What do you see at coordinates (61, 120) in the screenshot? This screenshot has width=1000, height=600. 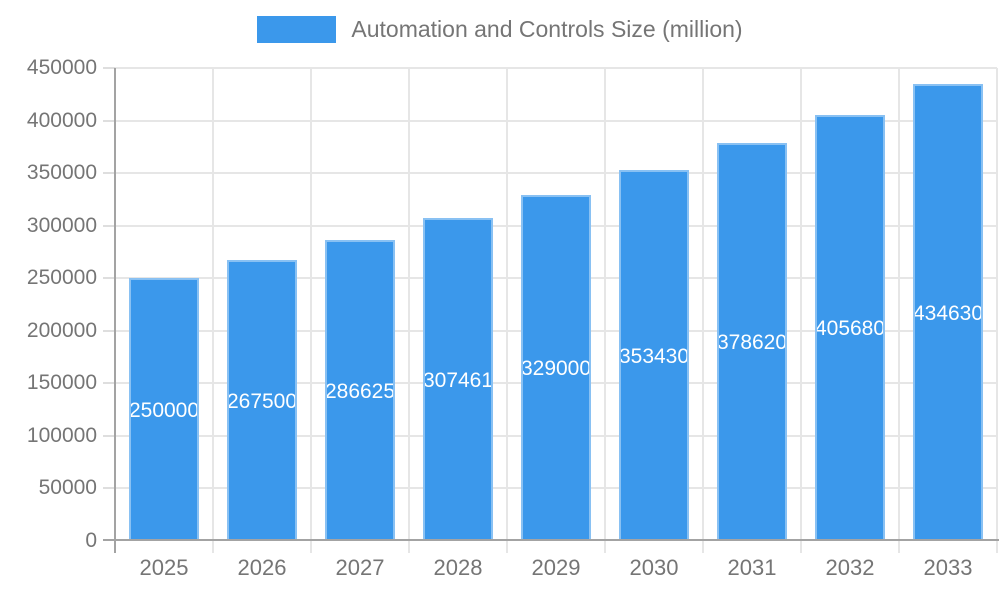 I see `y-tick-label: 400000` at bounding box center [61, 120].